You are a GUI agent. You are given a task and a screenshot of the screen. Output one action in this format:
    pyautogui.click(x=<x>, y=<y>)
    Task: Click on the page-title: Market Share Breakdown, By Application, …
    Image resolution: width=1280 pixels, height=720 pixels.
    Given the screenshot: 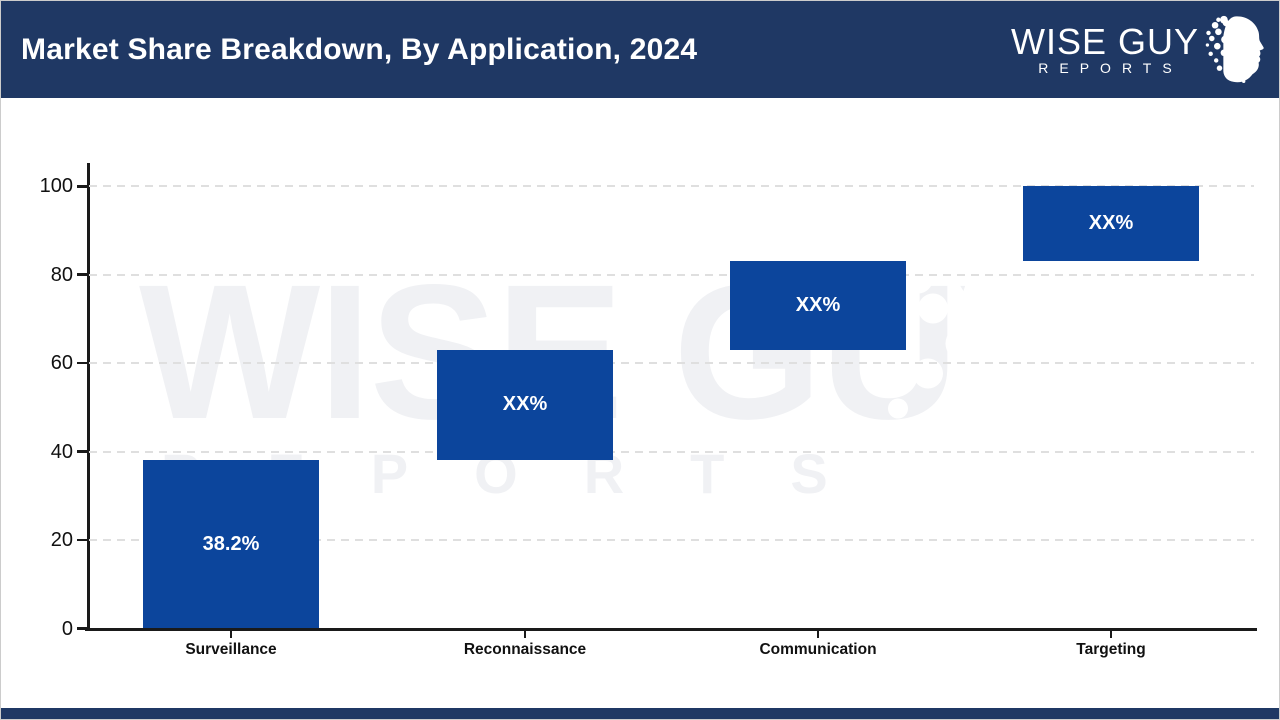 What is the action you would take?
    pyautogui.click(x=359, y=49)
    